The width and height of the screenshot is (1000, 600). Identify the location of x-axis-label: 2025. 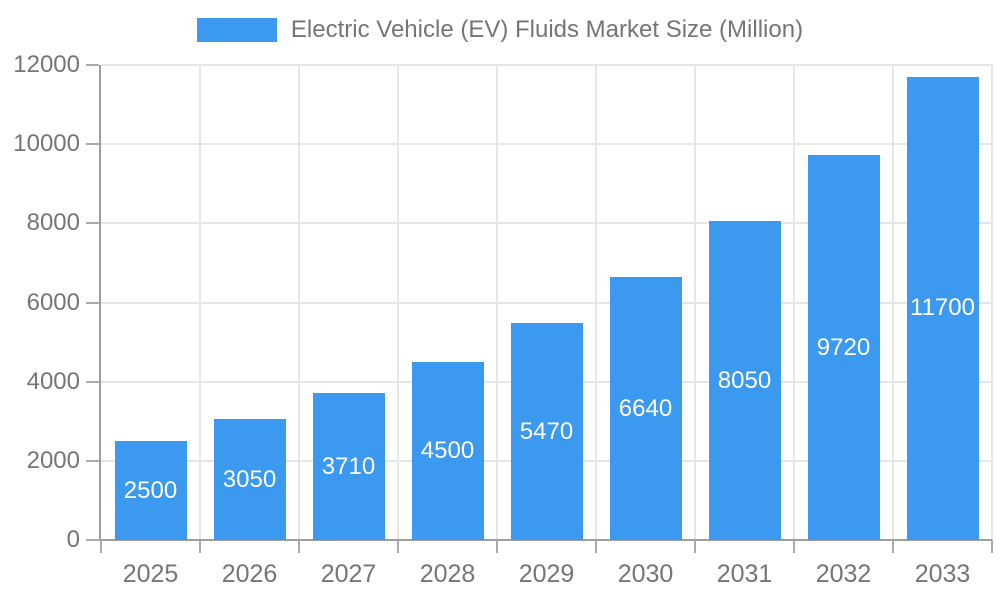
(150, 574).